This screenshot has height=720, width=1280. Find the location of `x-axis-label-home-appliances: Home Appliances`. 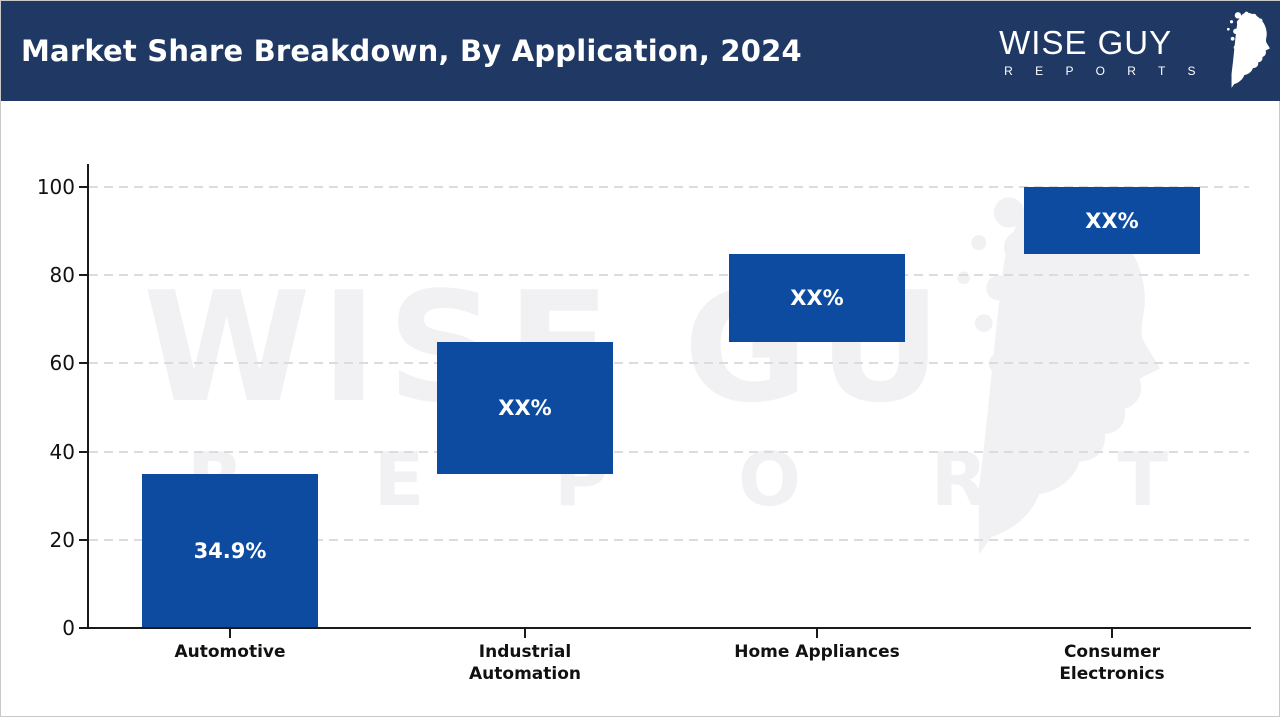

x-axis-label-home-appliances: Home Appliances is located at coordinates (817, 652).